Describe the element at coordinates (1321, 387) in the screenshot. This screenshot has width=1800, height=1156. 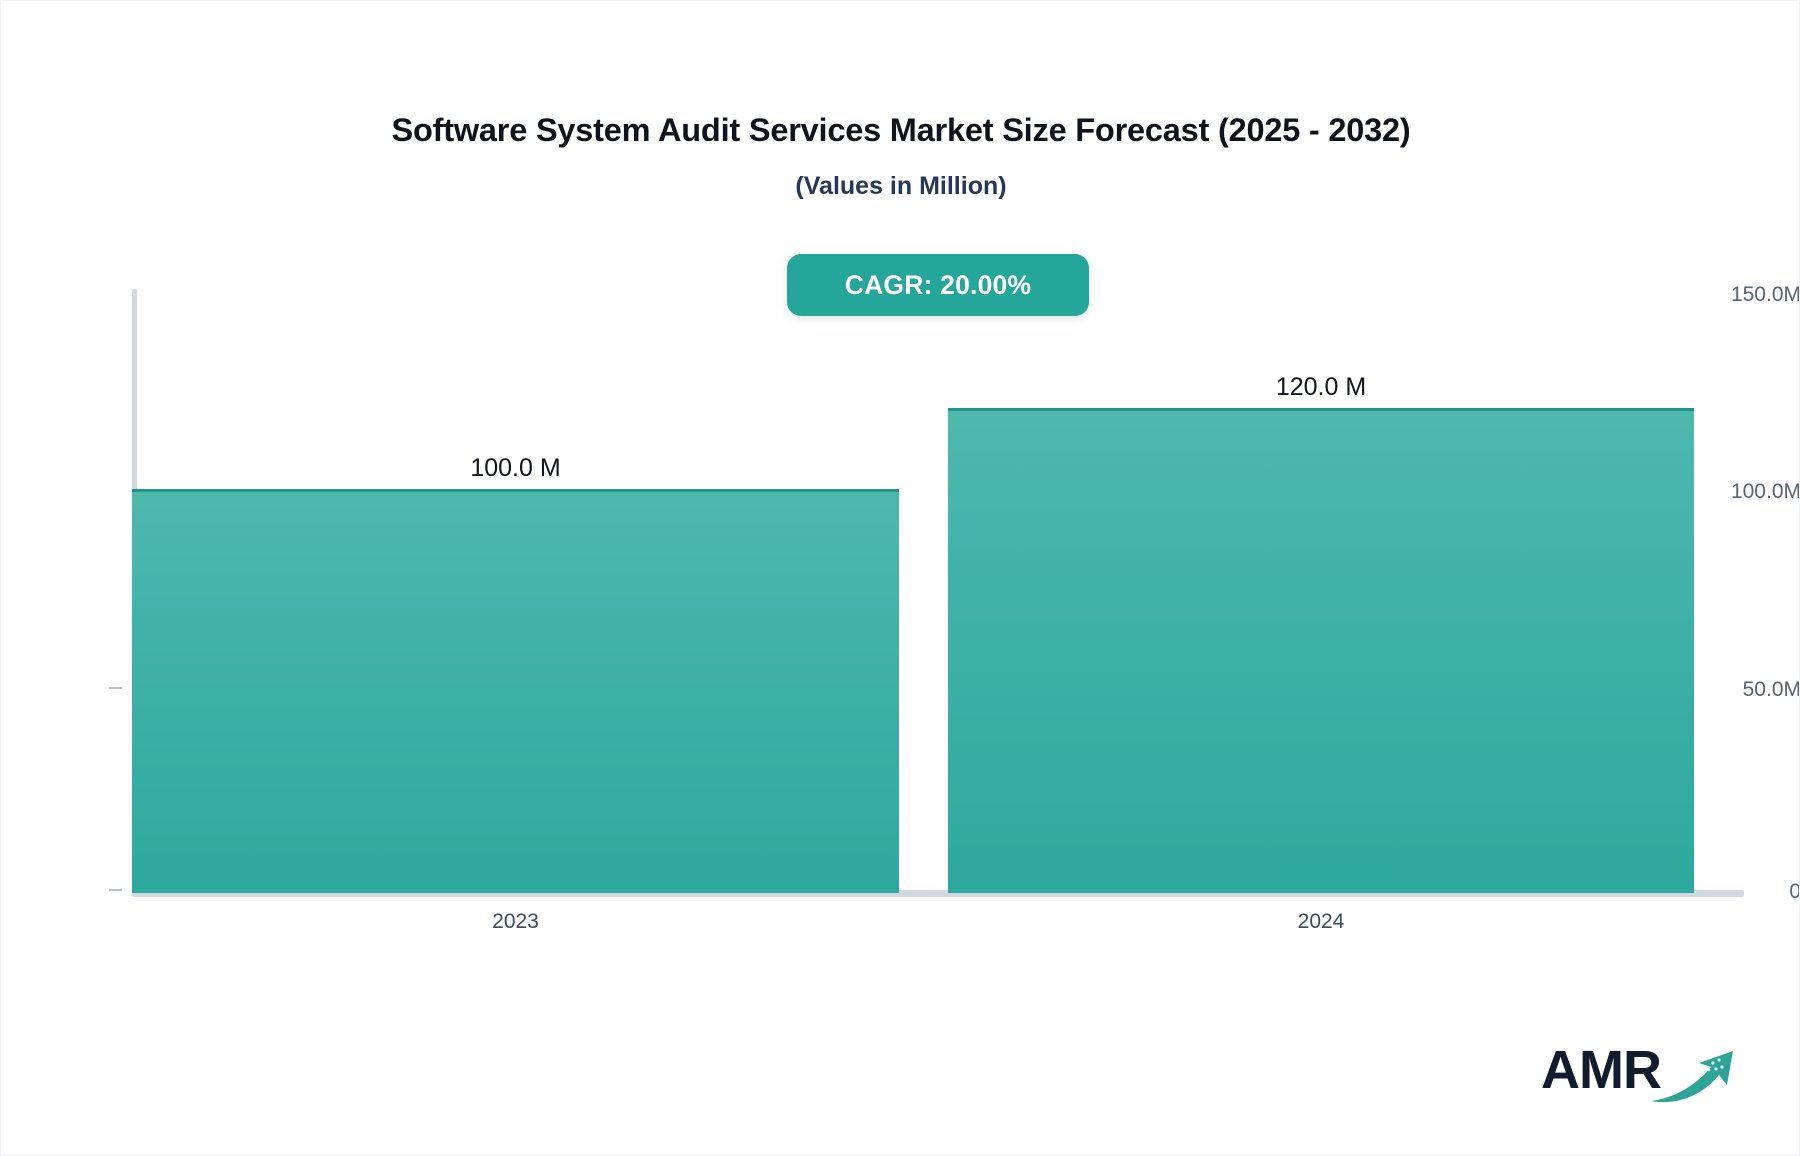
I see `bar-value-label-2024: 120.0 M` at that location.